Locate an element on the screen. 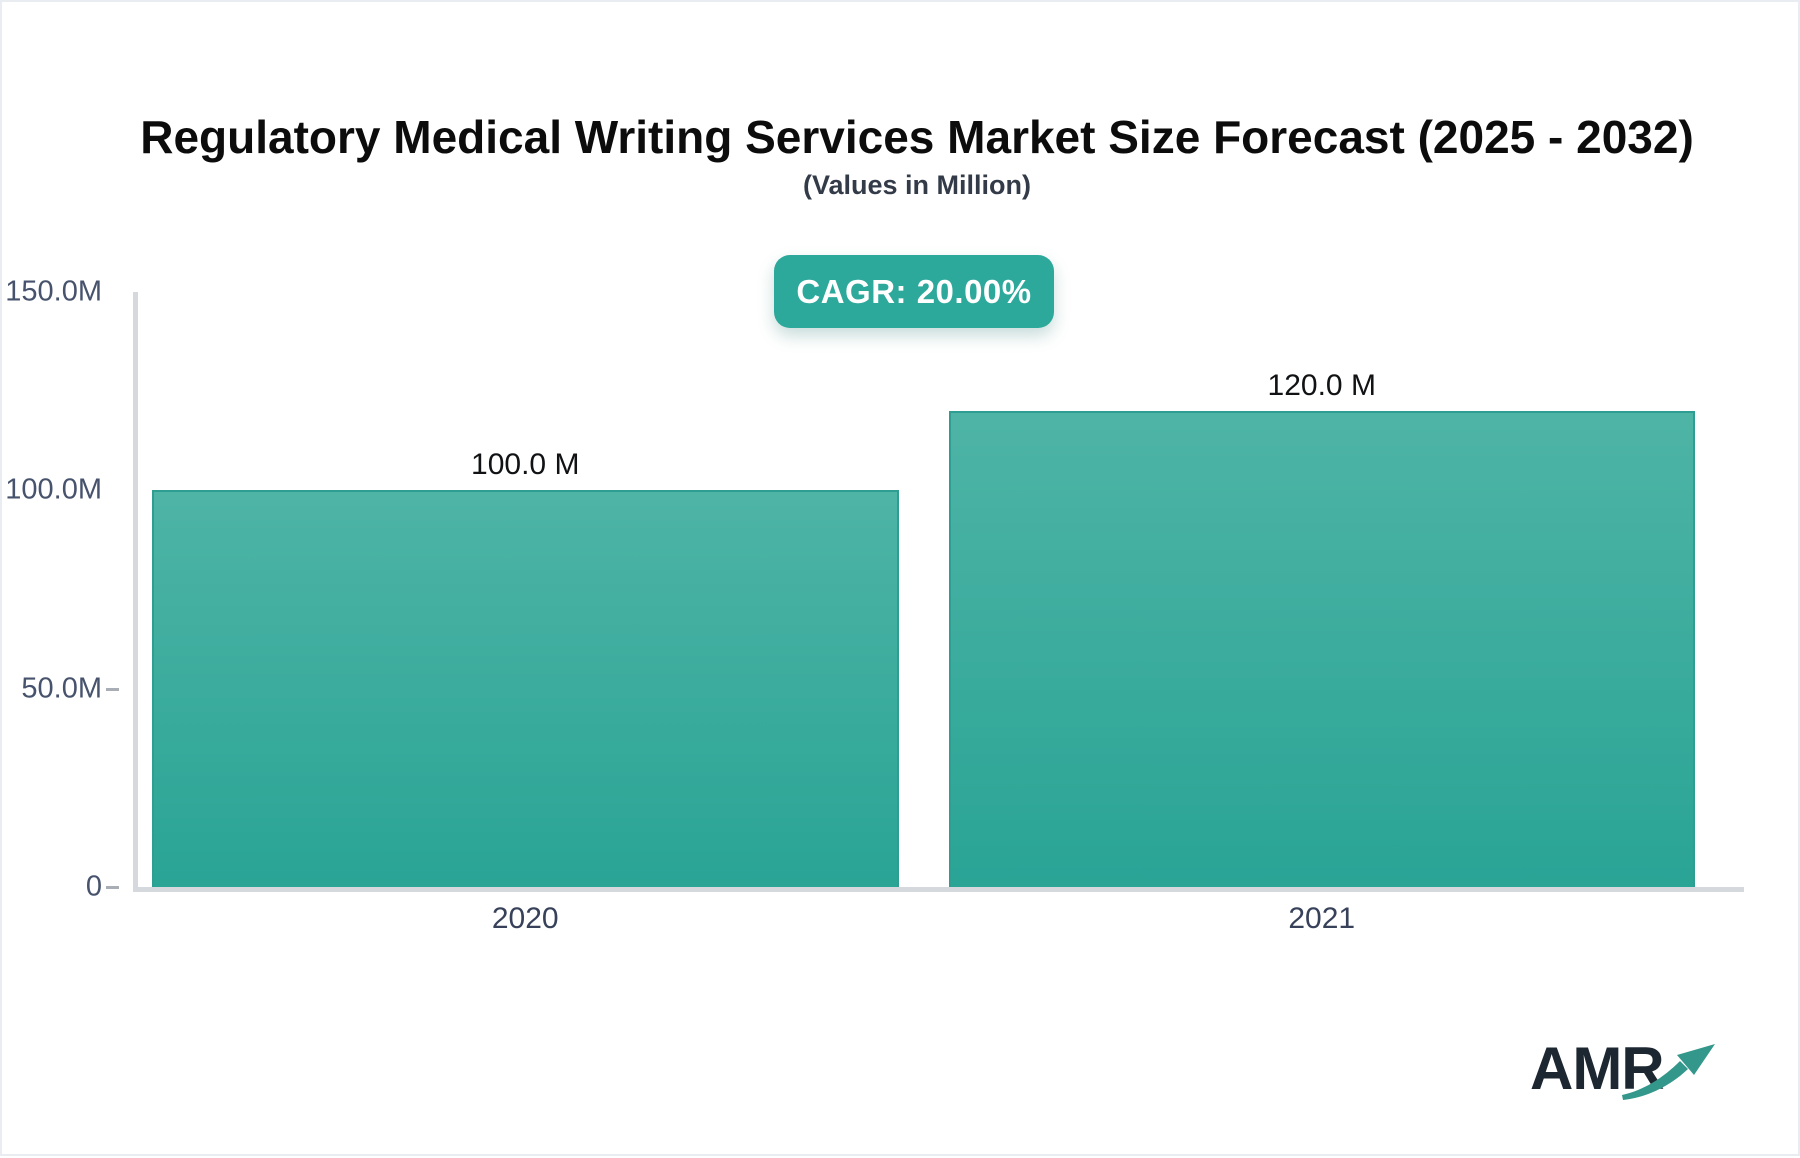 The height and width of the screenshot is (1158, 1800). bar-value-label: 100.0 M is located at coordinates (525, 465).